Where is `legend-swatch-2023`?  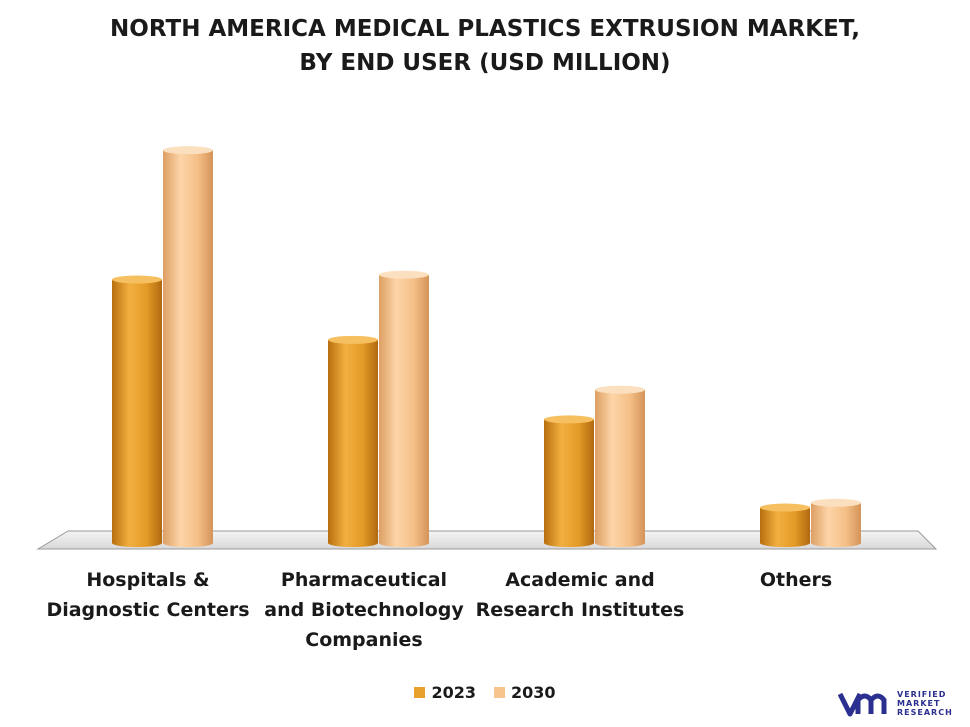 legend-swatch-2023 is located at coordinates (420, 692).